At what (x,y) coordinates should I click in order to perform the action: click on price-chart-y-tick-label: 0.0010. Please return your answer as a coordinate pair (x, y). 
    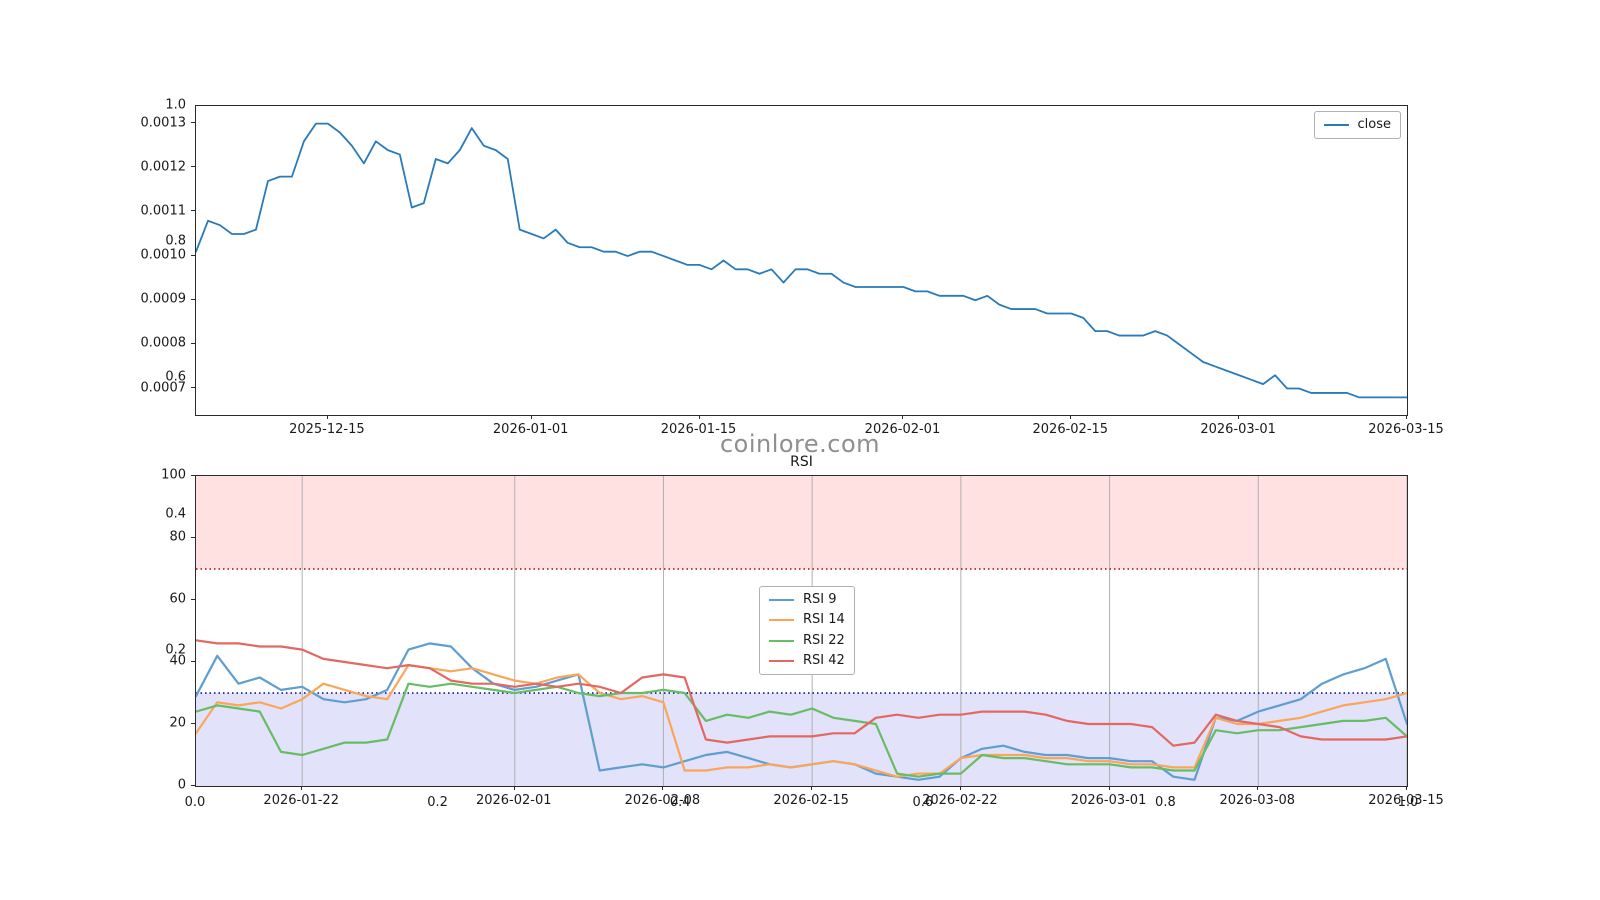
    Looking at the image, I should click on (163, 255).